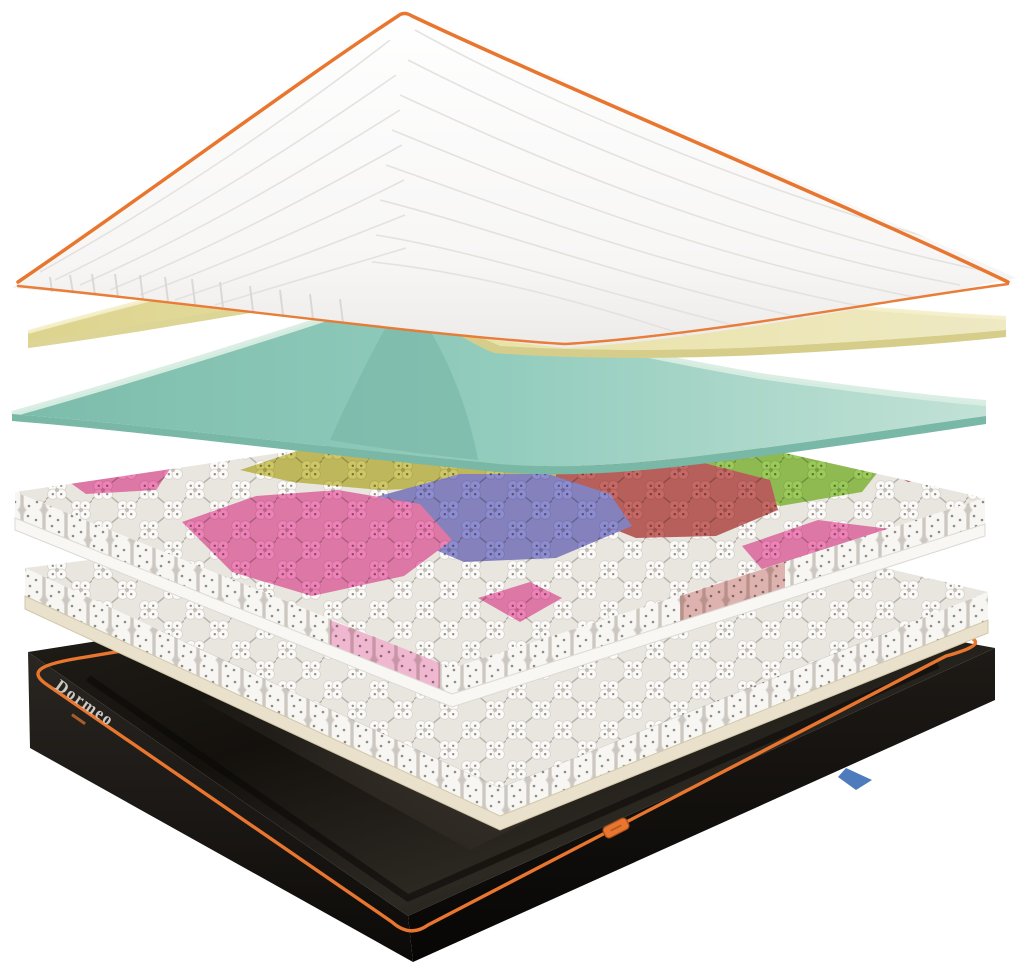 This screenshot has height=962, width=1020. I want to click on base-blue-tag, so click(855, 779).